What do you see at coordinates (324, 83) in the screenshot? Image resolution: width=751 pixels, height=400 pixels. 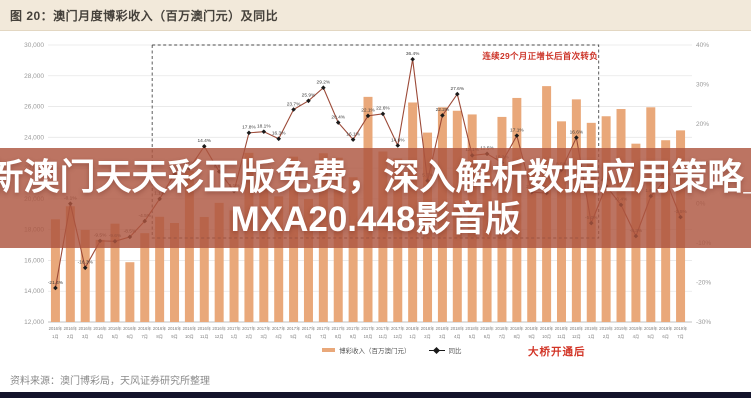 I see `svg-text: 29.2%` at bounding box center [324, 83].